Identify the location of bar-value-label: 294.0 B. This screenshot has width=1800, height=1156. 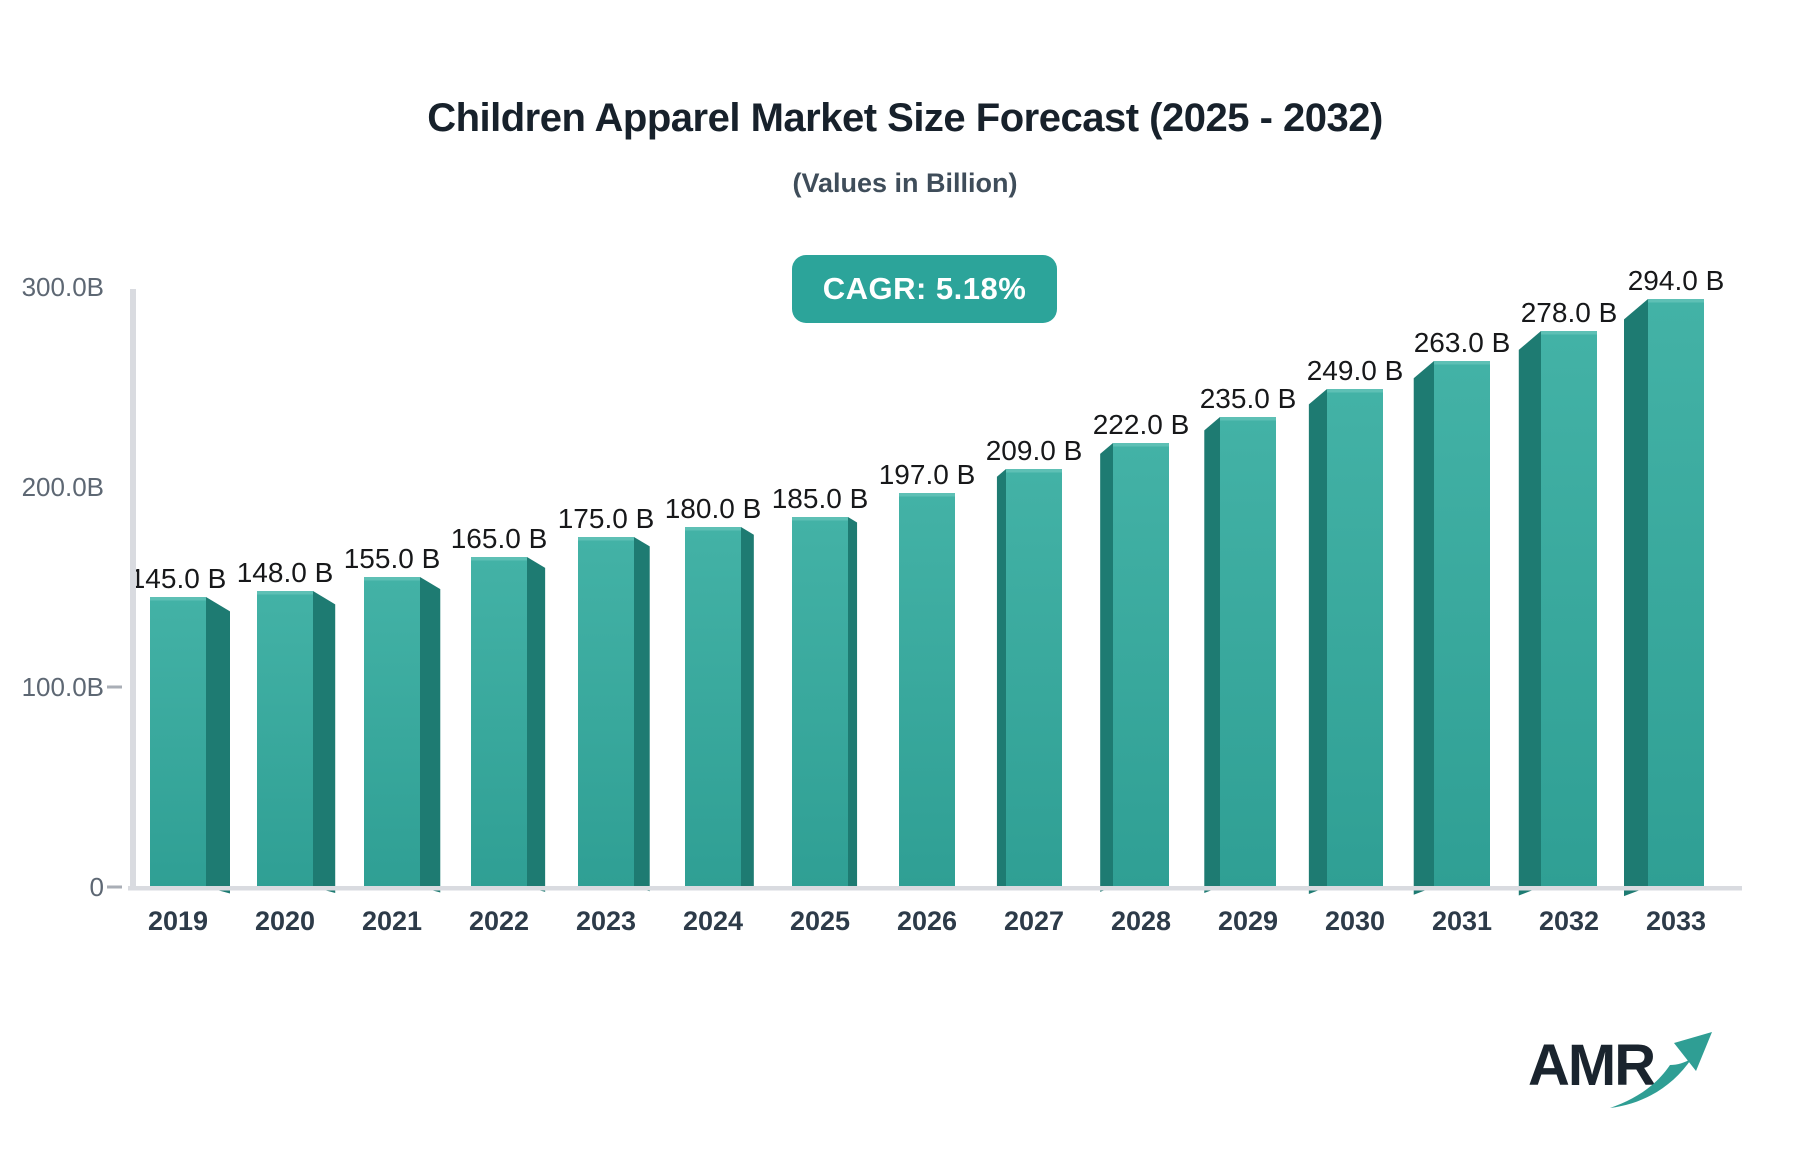
(1676, 280).